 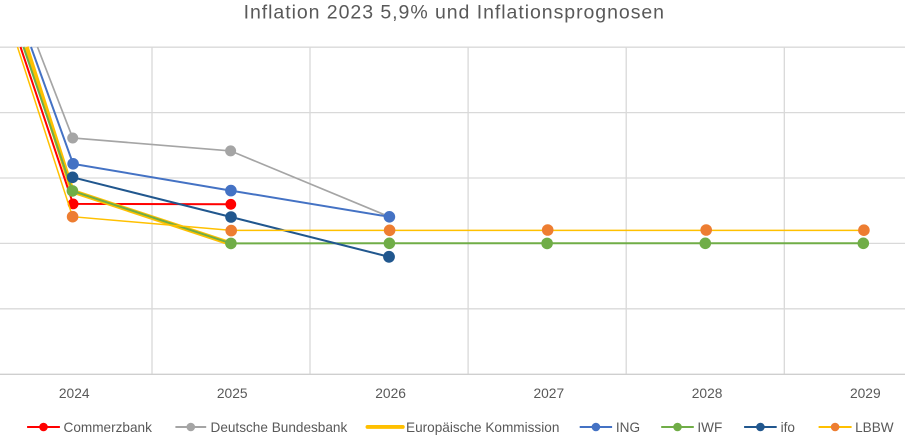 I want to click on svg-text: LBBW, so click(x=874, y=427).